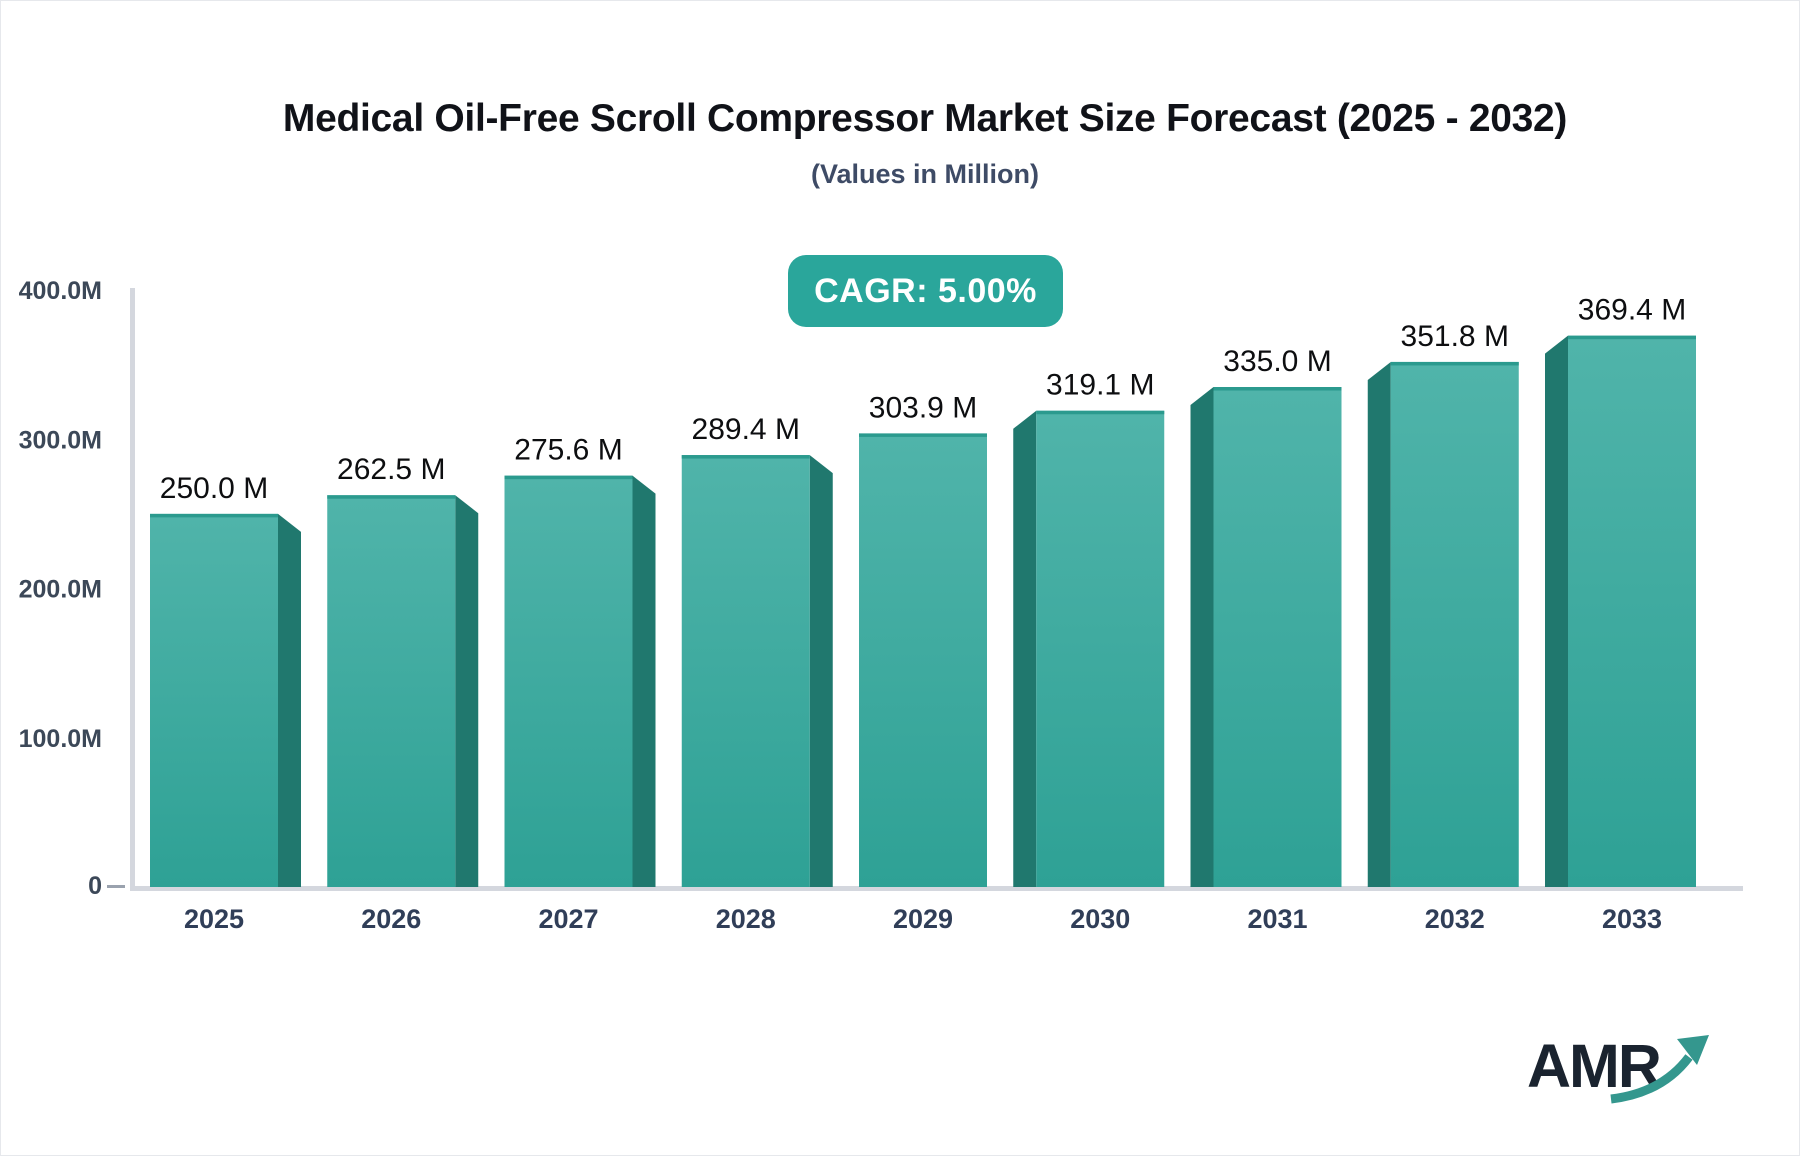  What do you see at coordinates (391, 469) in the screenshot?
I see `bar-value-label: 262.5 M` at bounding box center [391, 469].